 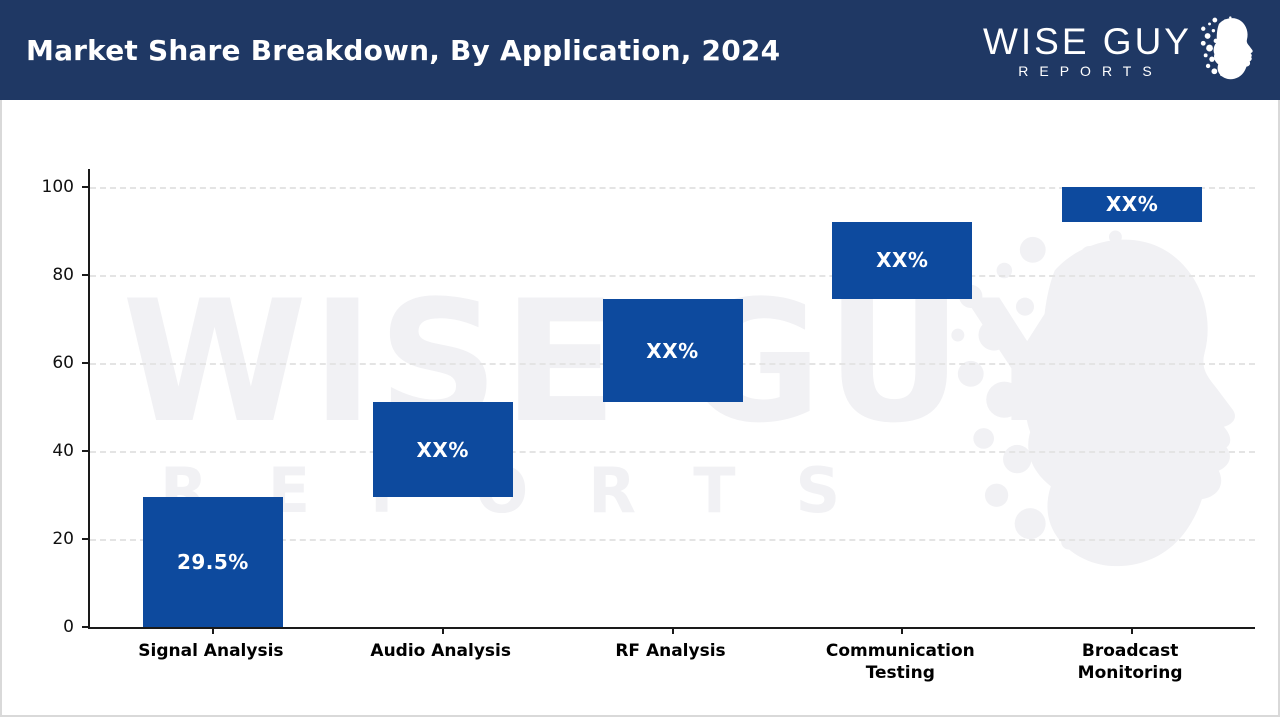 What do you see at coordinates (1130, 662) in the screenshot?
I see `category-label: Broadcast Monitoring` at bounding box center [1130, 662].